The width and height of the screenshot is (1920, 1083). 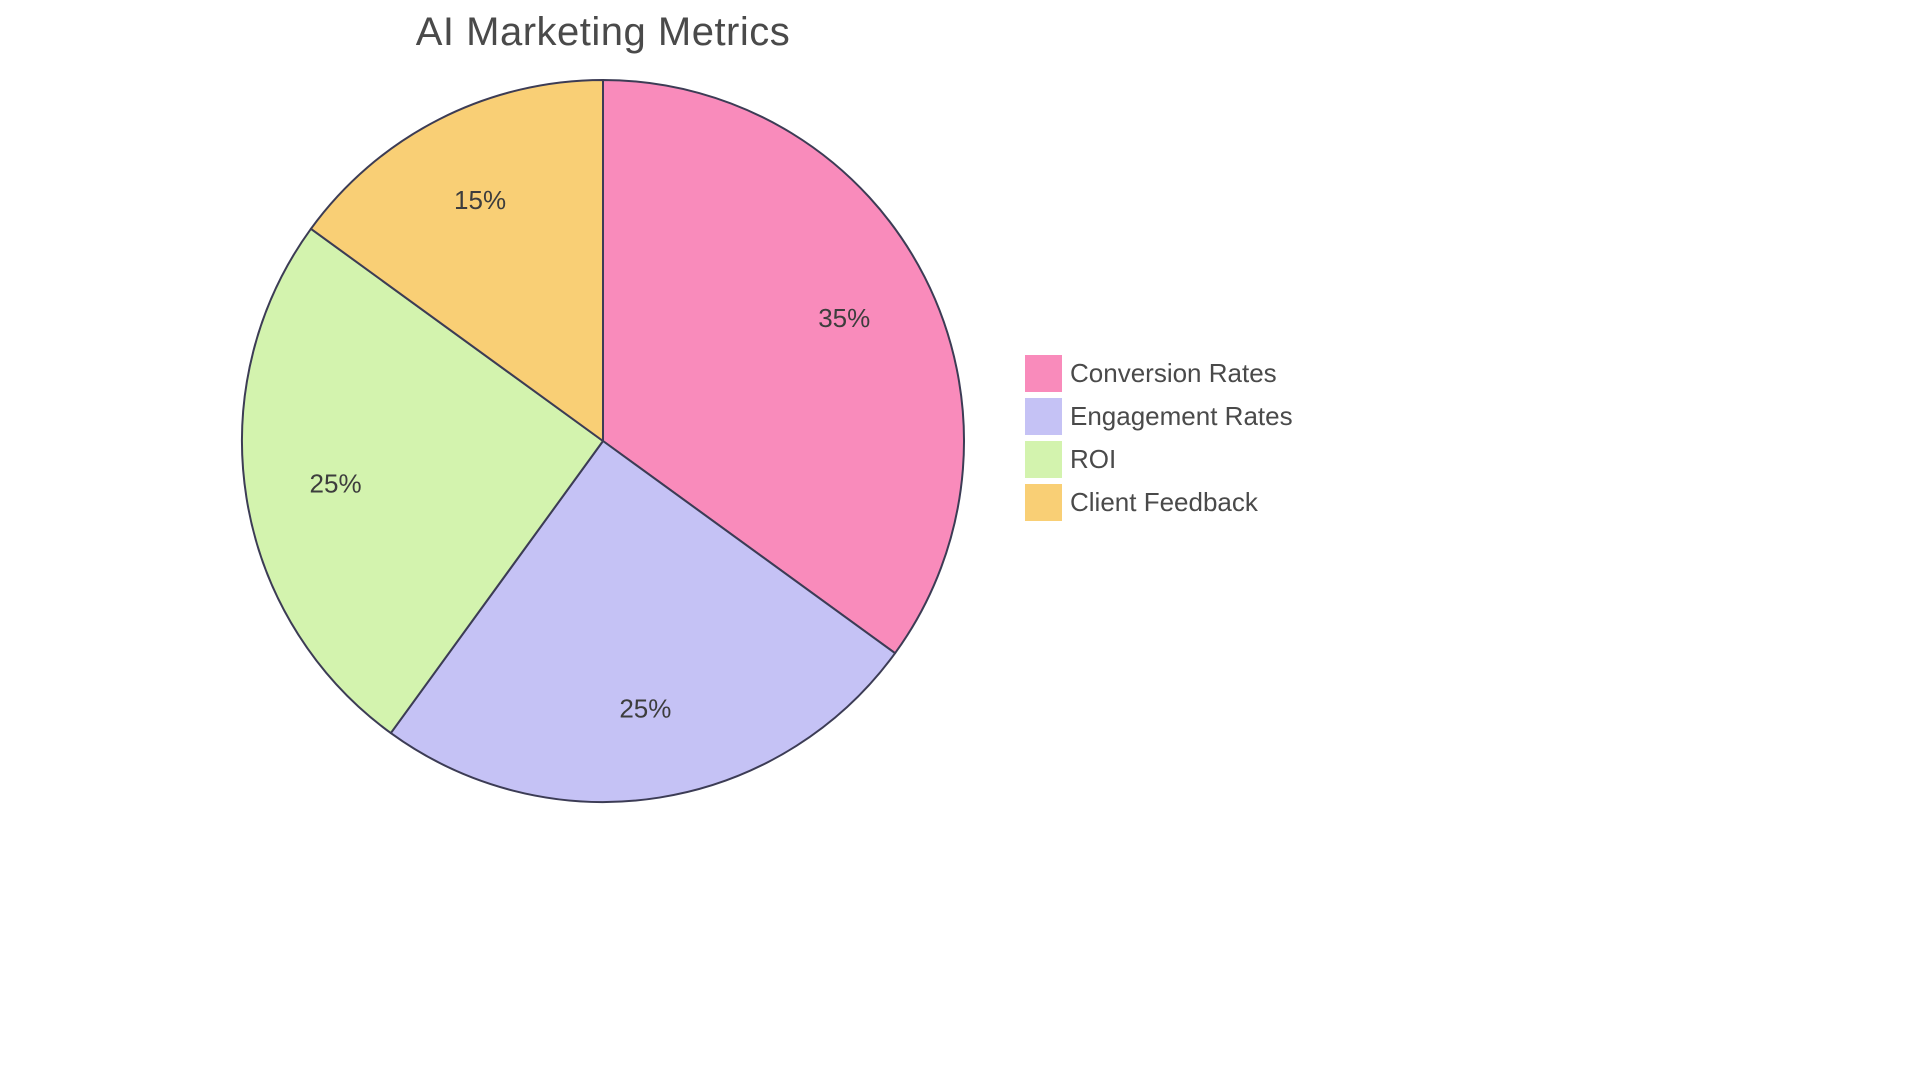 I want to click on slice-percent-label-conversion-rates: 35%, so click(x=844, y=318).